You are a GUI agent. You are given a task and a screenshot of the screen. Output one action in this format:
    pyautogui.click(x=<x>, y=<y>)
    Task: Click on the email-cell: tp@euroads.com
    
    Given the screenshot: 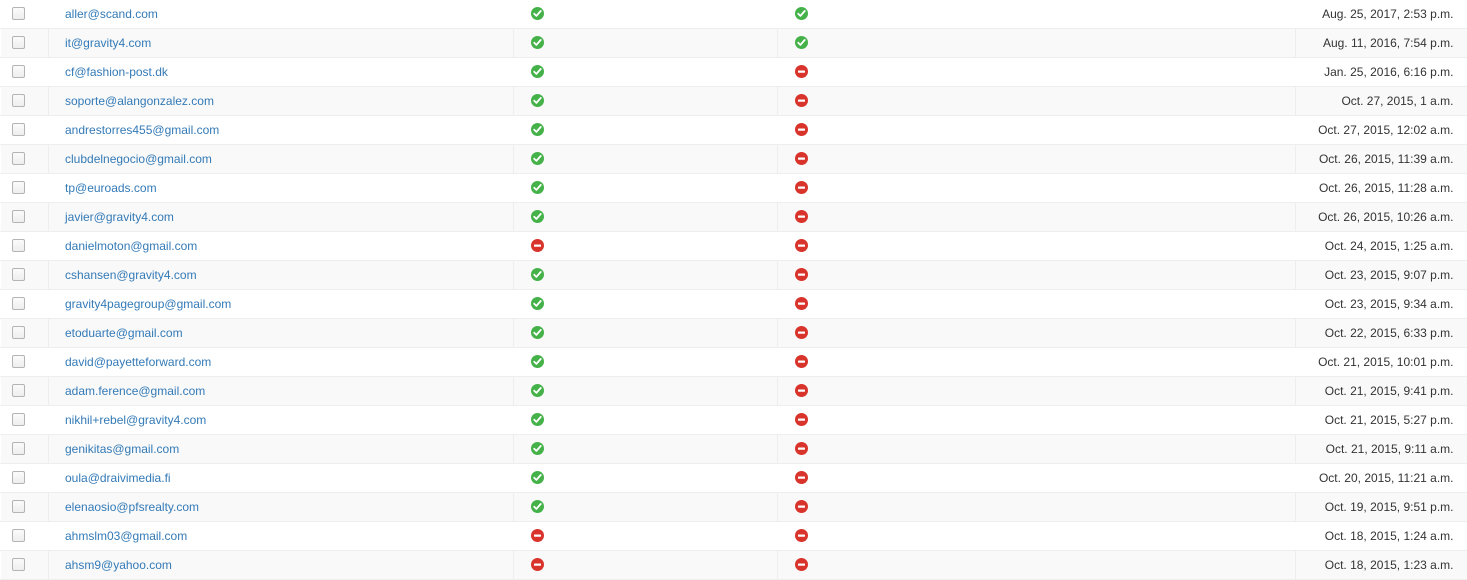 What is the action you would take?
    pyautogui.click(x=281, y=188)
    